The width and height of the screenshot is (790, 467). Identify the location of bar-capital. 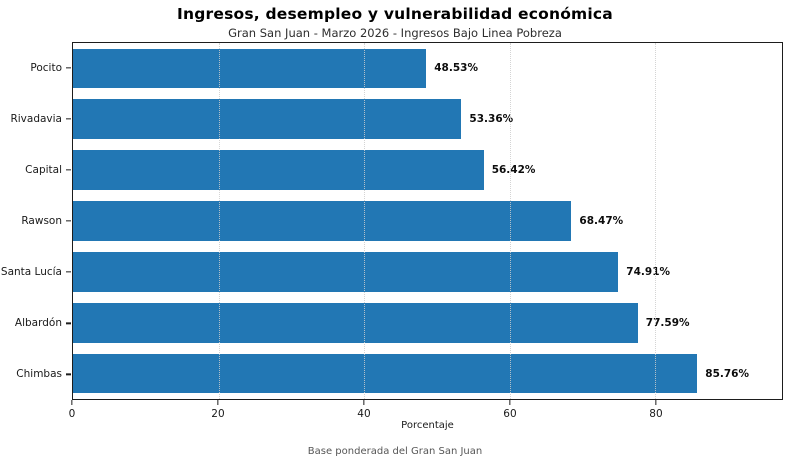
(278, 170).